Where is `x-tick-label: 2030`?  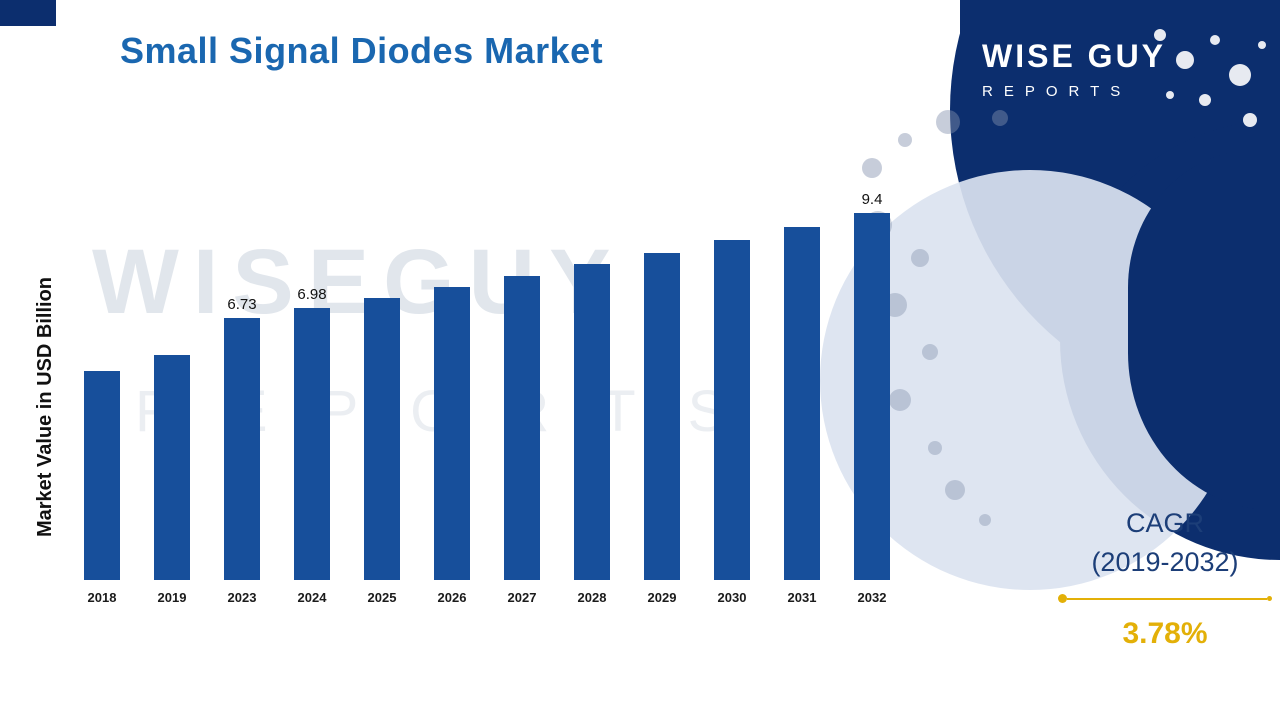
x-tick-label: 2030 is located at coordinates (732, 597).